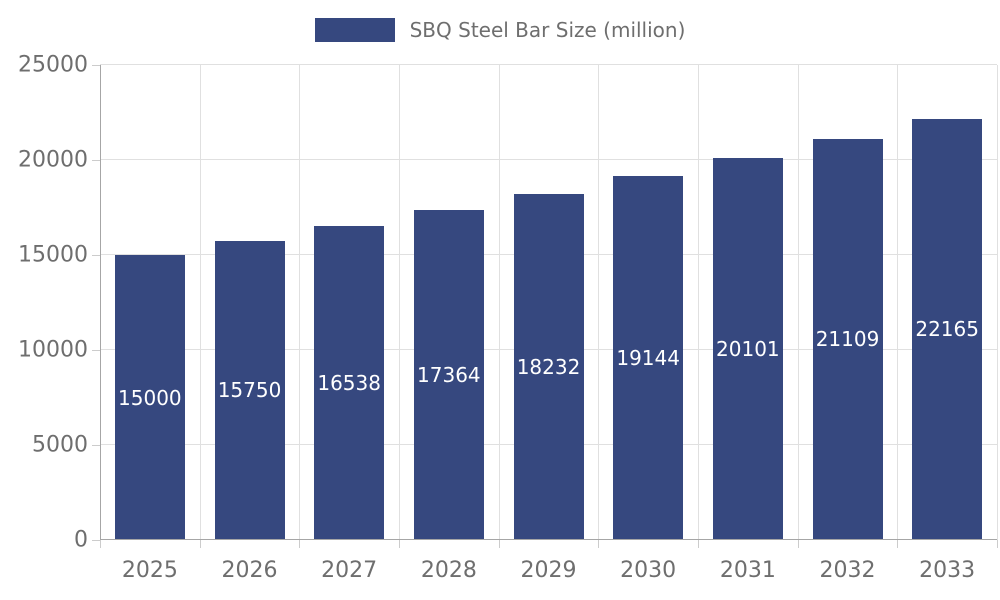  Describe the element at coordinates (249, 570) in the screenshot. I see `x-tick-label: 2026` at that location.